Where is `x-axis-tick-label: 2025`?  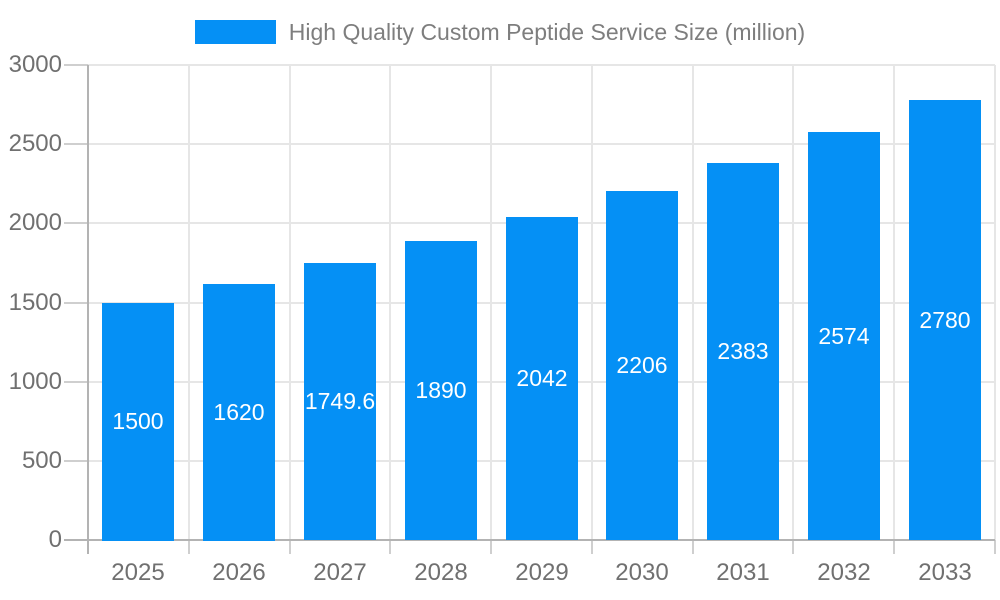
x-axis-tick-label: 2025 is located at coordinates (138, 572).